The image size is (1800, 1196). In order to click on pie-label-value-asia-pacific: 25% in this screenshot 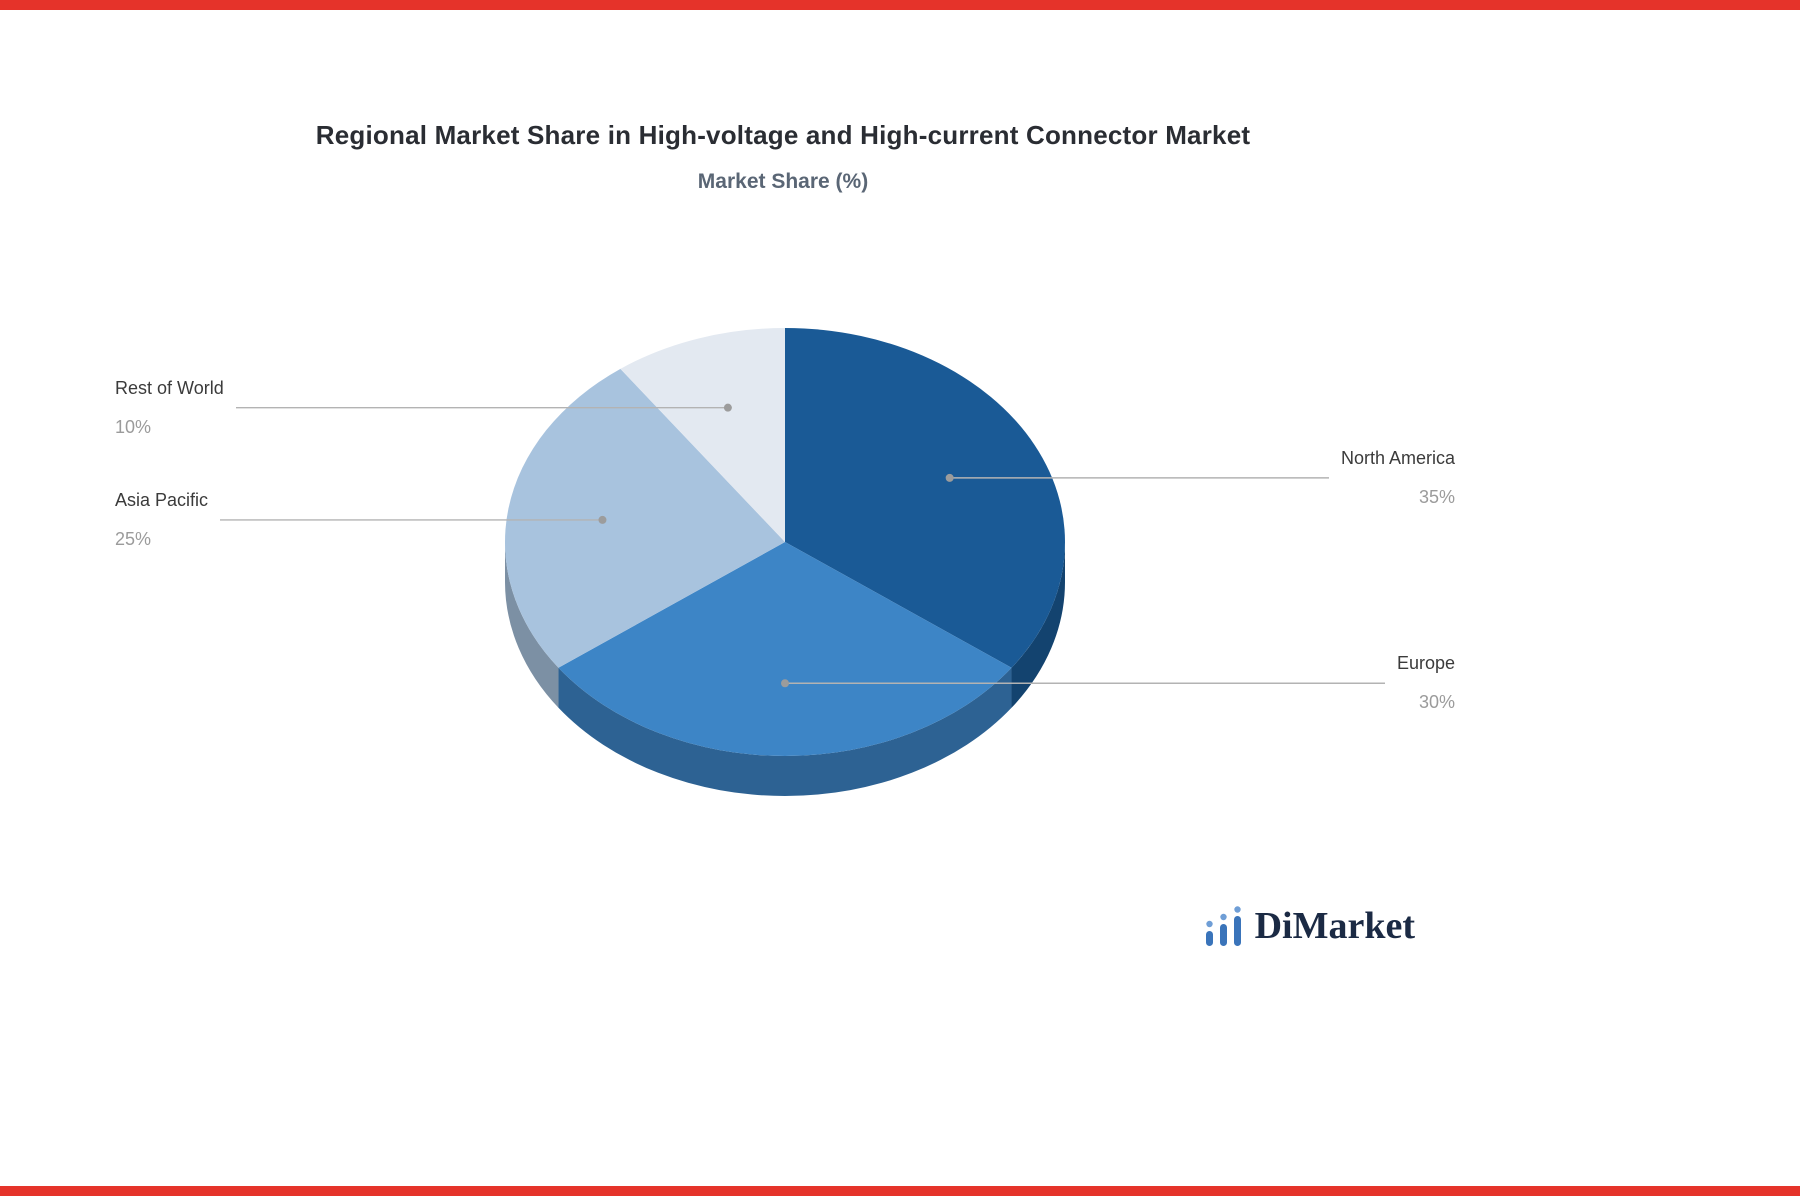, I will do `click(133, 538)`.